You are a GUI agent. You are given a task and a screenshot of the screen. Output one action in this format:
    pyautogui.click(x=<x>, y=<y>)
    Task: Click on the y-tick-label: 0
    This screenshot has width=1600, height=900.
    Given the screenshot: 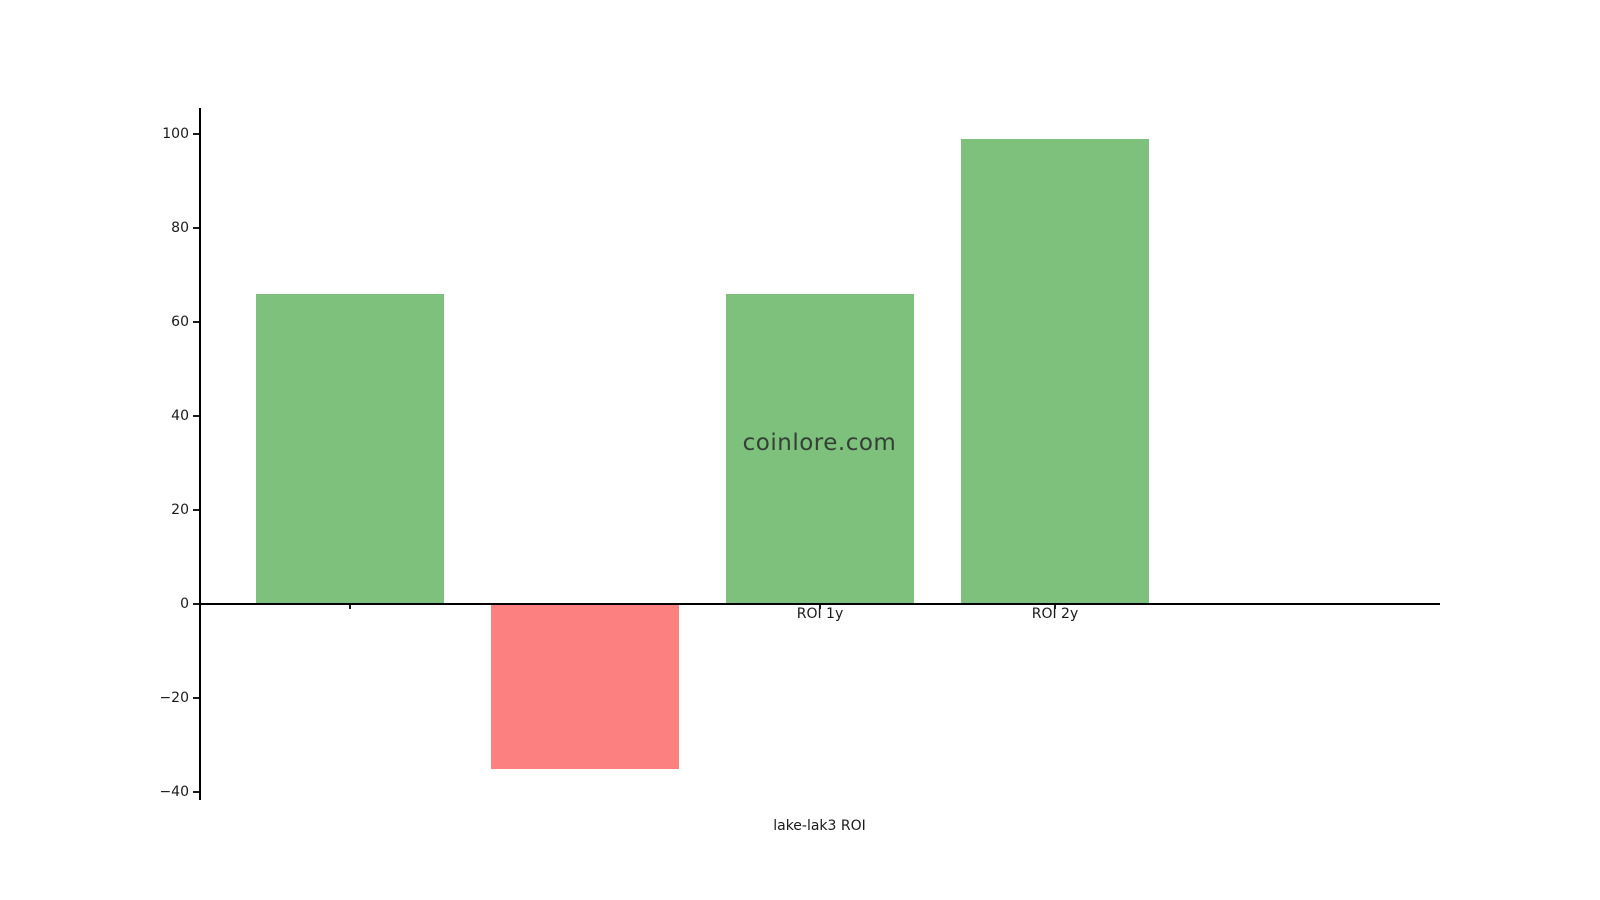 What is the action you would take?
    pyautogui.click(x=184, y=604)
    